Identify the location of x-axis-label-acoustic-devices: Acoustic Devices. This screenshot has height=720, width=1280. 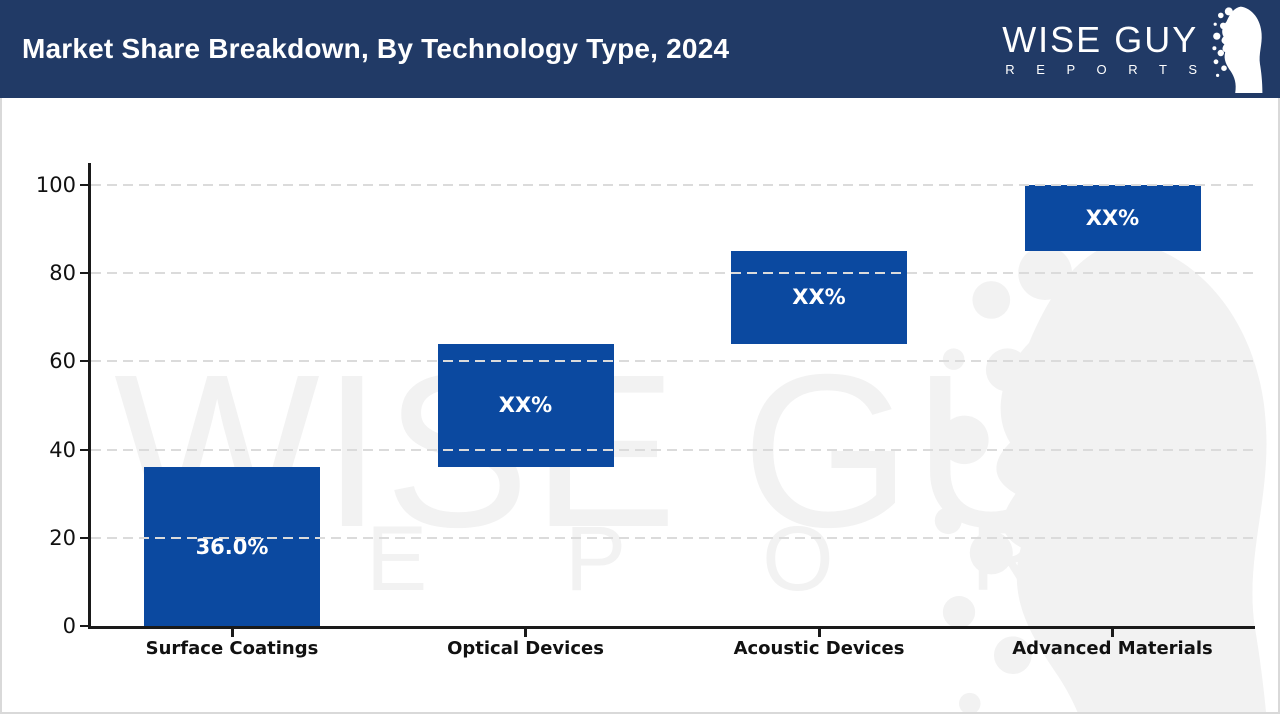
(819, 648).